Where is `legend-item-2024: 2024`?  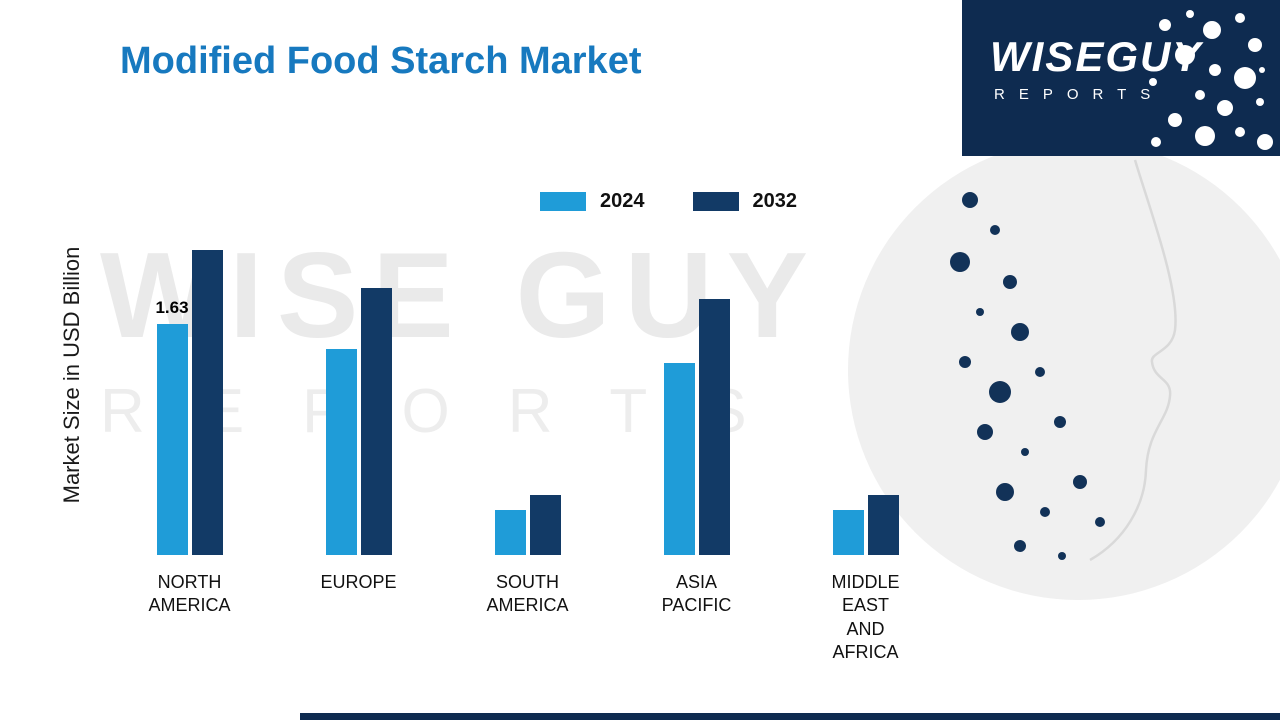 legend-item-2024: 2024 is located at coordinates (592, 201).